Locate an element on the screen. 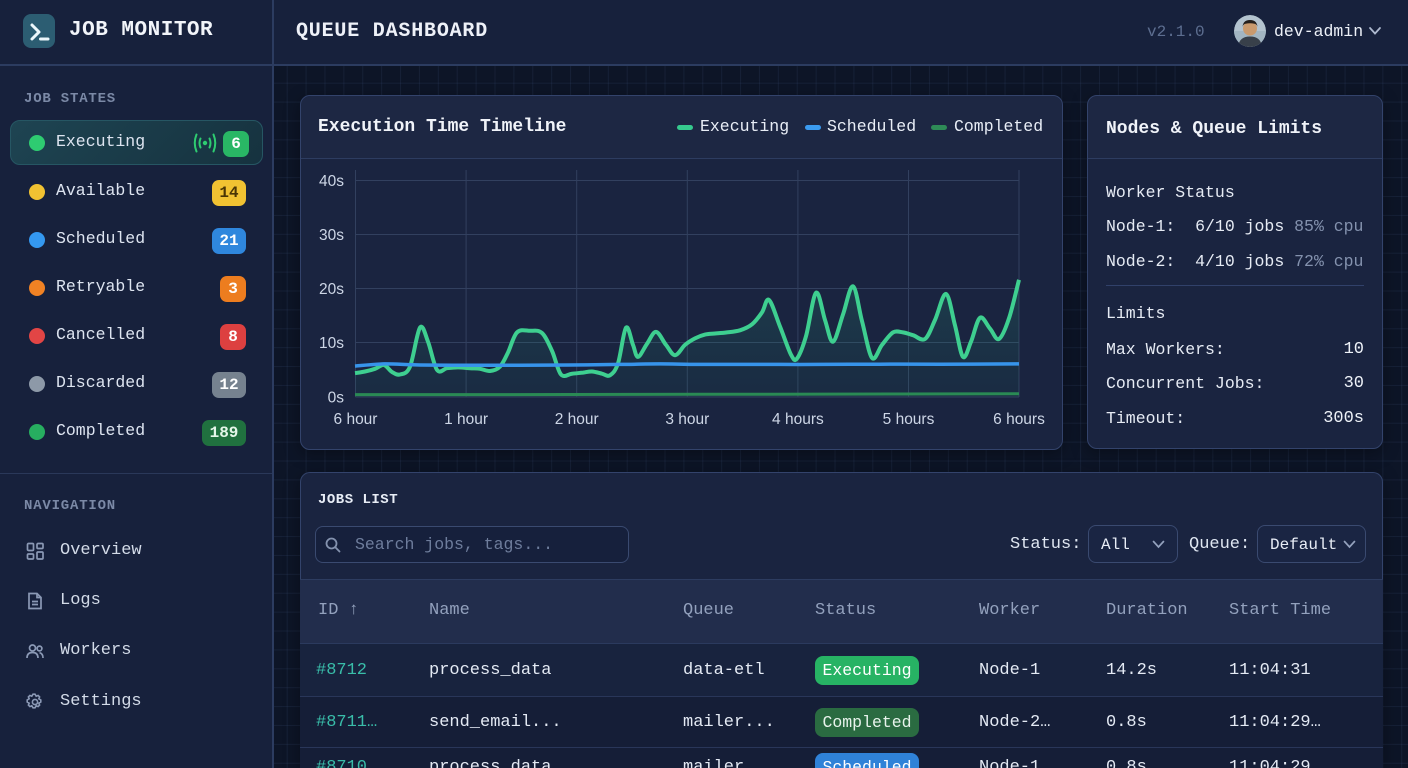 The image size is (1408, 768). svg-text: 6 hour is located at coordinates (356, 419).